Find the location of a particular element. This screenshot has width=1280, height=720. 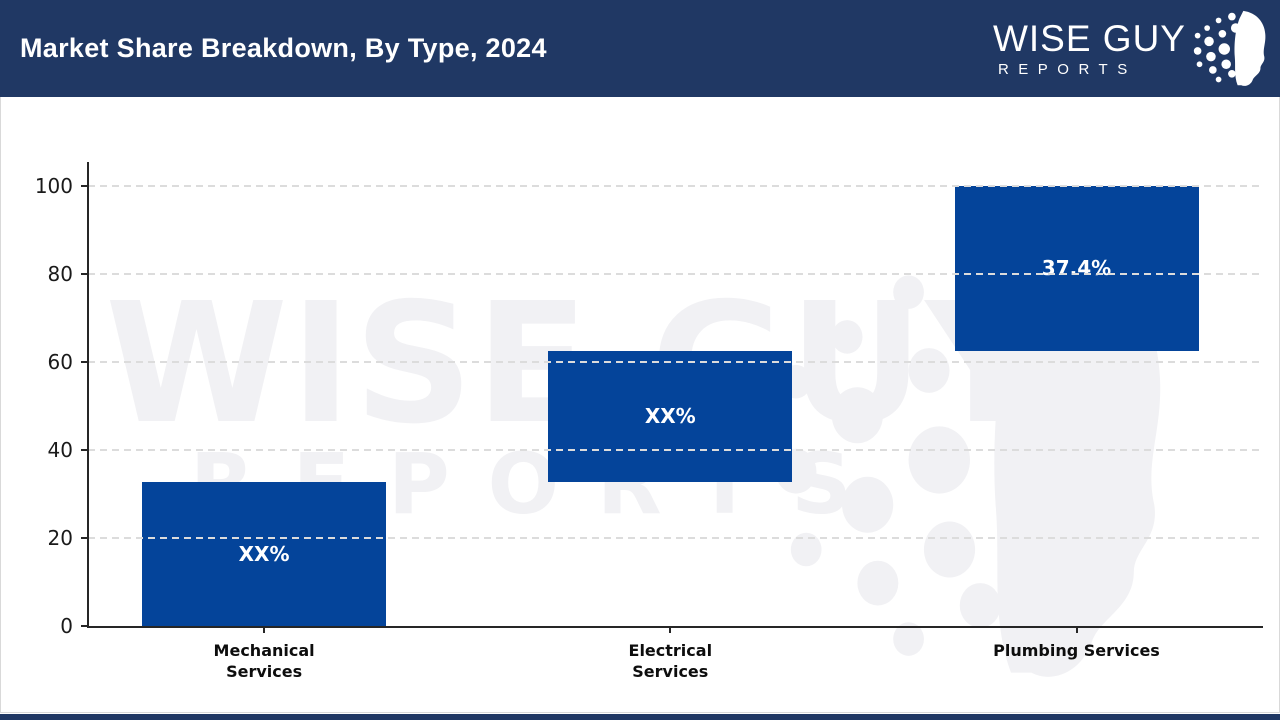

x-category-label-line: Plumbing Services is located at coordinates (1076, 650).